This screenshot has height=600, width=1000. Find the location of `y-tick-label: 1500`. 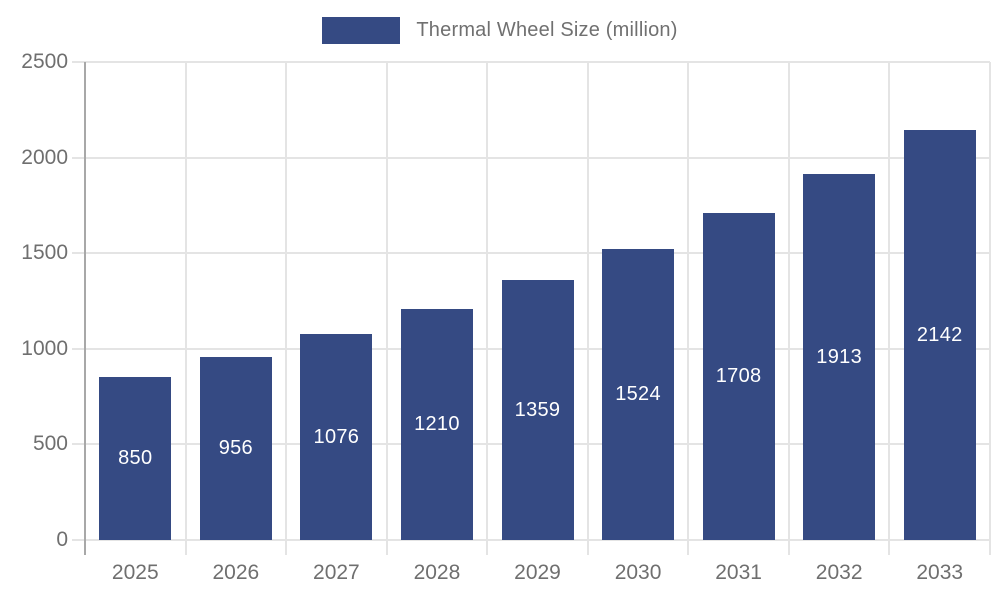

y-tick-label: 1500 is located at coordinates (44, 253).